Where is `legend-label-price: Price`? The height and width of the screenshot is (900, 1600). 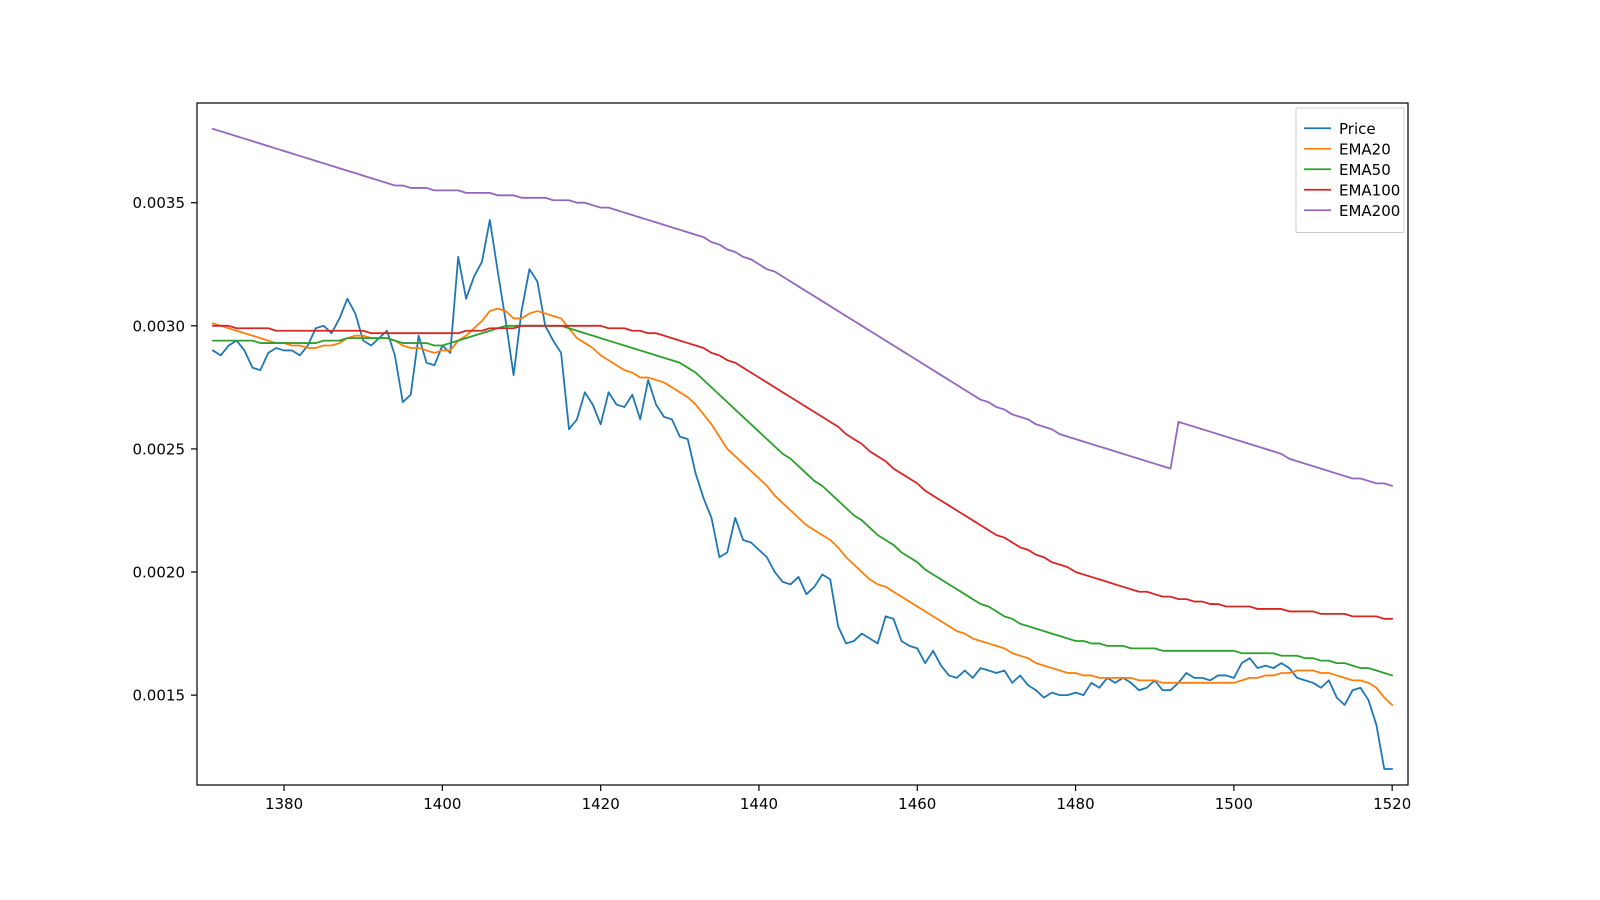 legend-label-price: Price is located at coordinates (1357, 129).